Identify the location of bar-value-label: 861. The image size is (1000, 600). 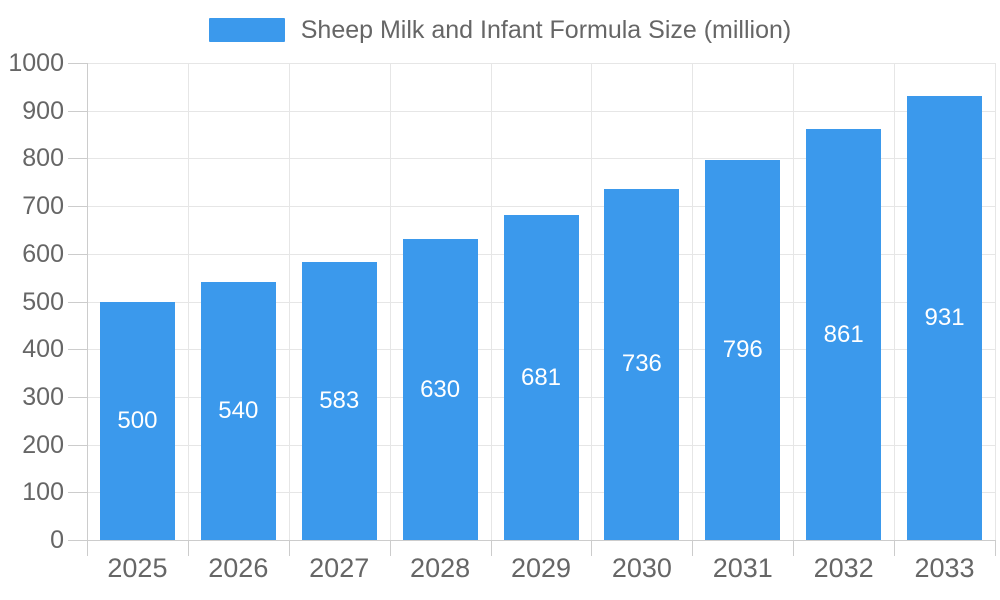
(843, 334).